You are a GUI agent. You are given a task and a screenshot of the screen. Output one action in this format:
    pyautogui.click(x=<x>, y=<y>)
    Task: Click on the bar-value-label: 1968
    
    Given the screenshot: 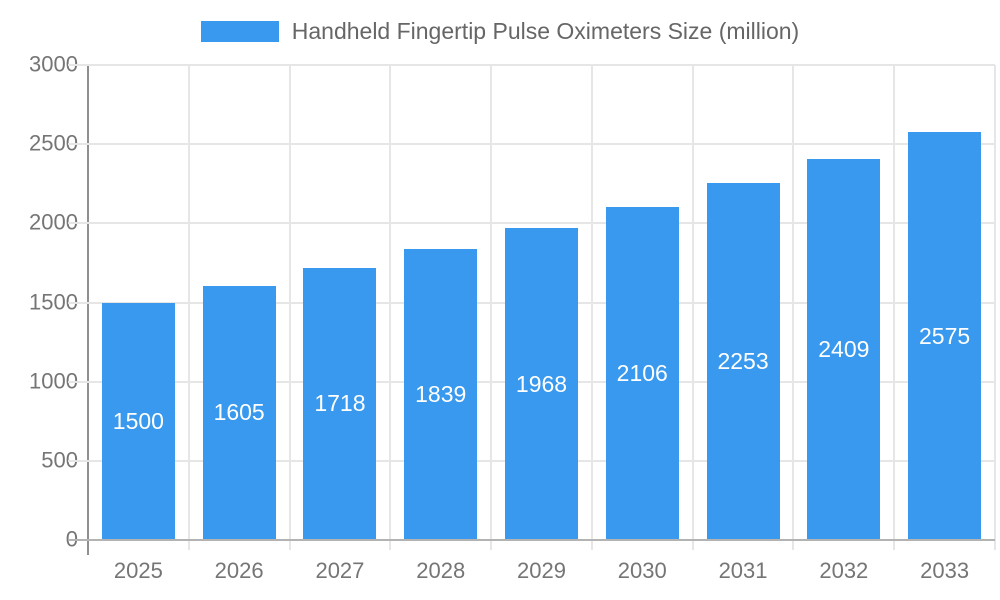 What is the action you would take?
    pyautogui.click(x=541, y=383)
    